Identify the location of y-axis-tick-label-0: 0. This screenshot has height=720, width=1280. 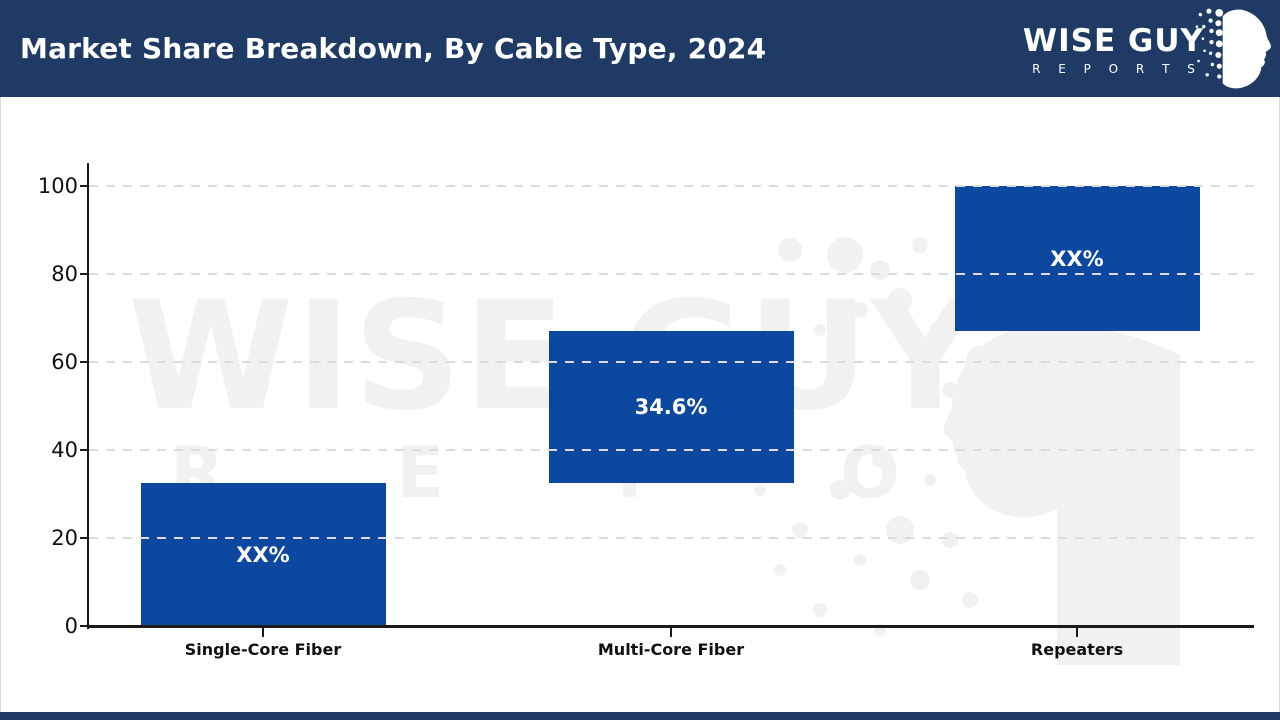
(71, 626).